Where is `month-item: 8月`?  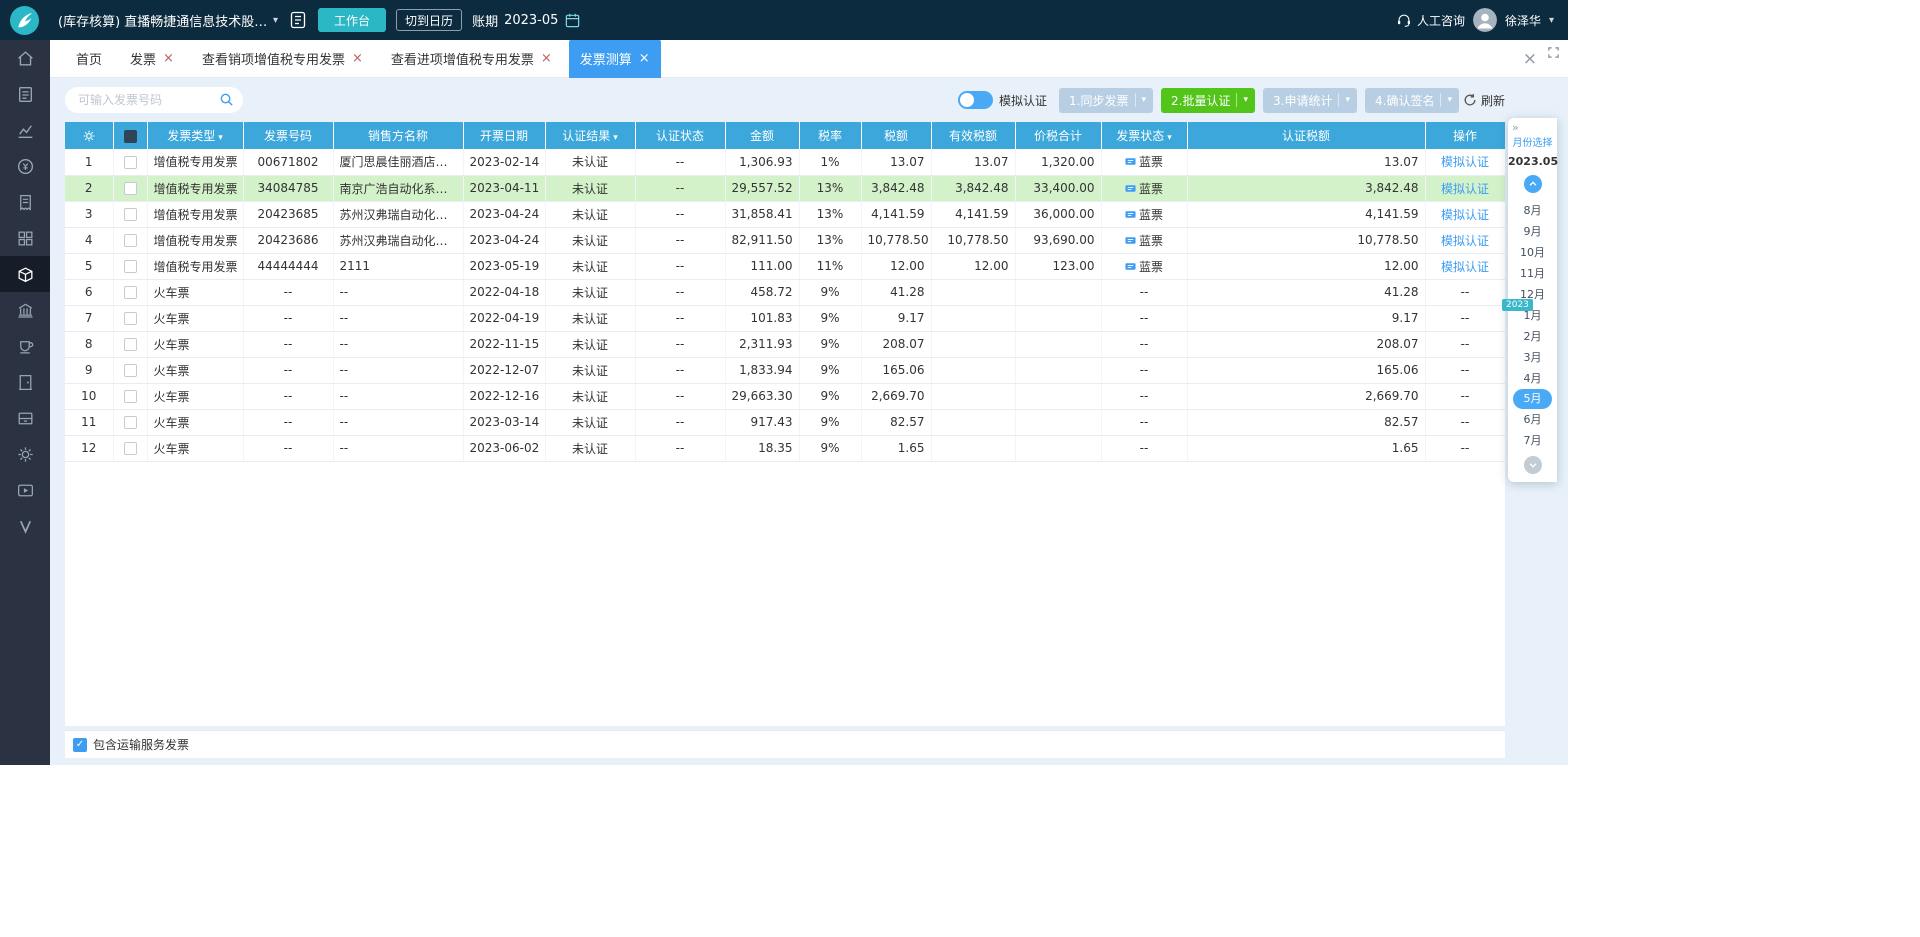
month-item: 8月 is located at coordinates (1532, 210).